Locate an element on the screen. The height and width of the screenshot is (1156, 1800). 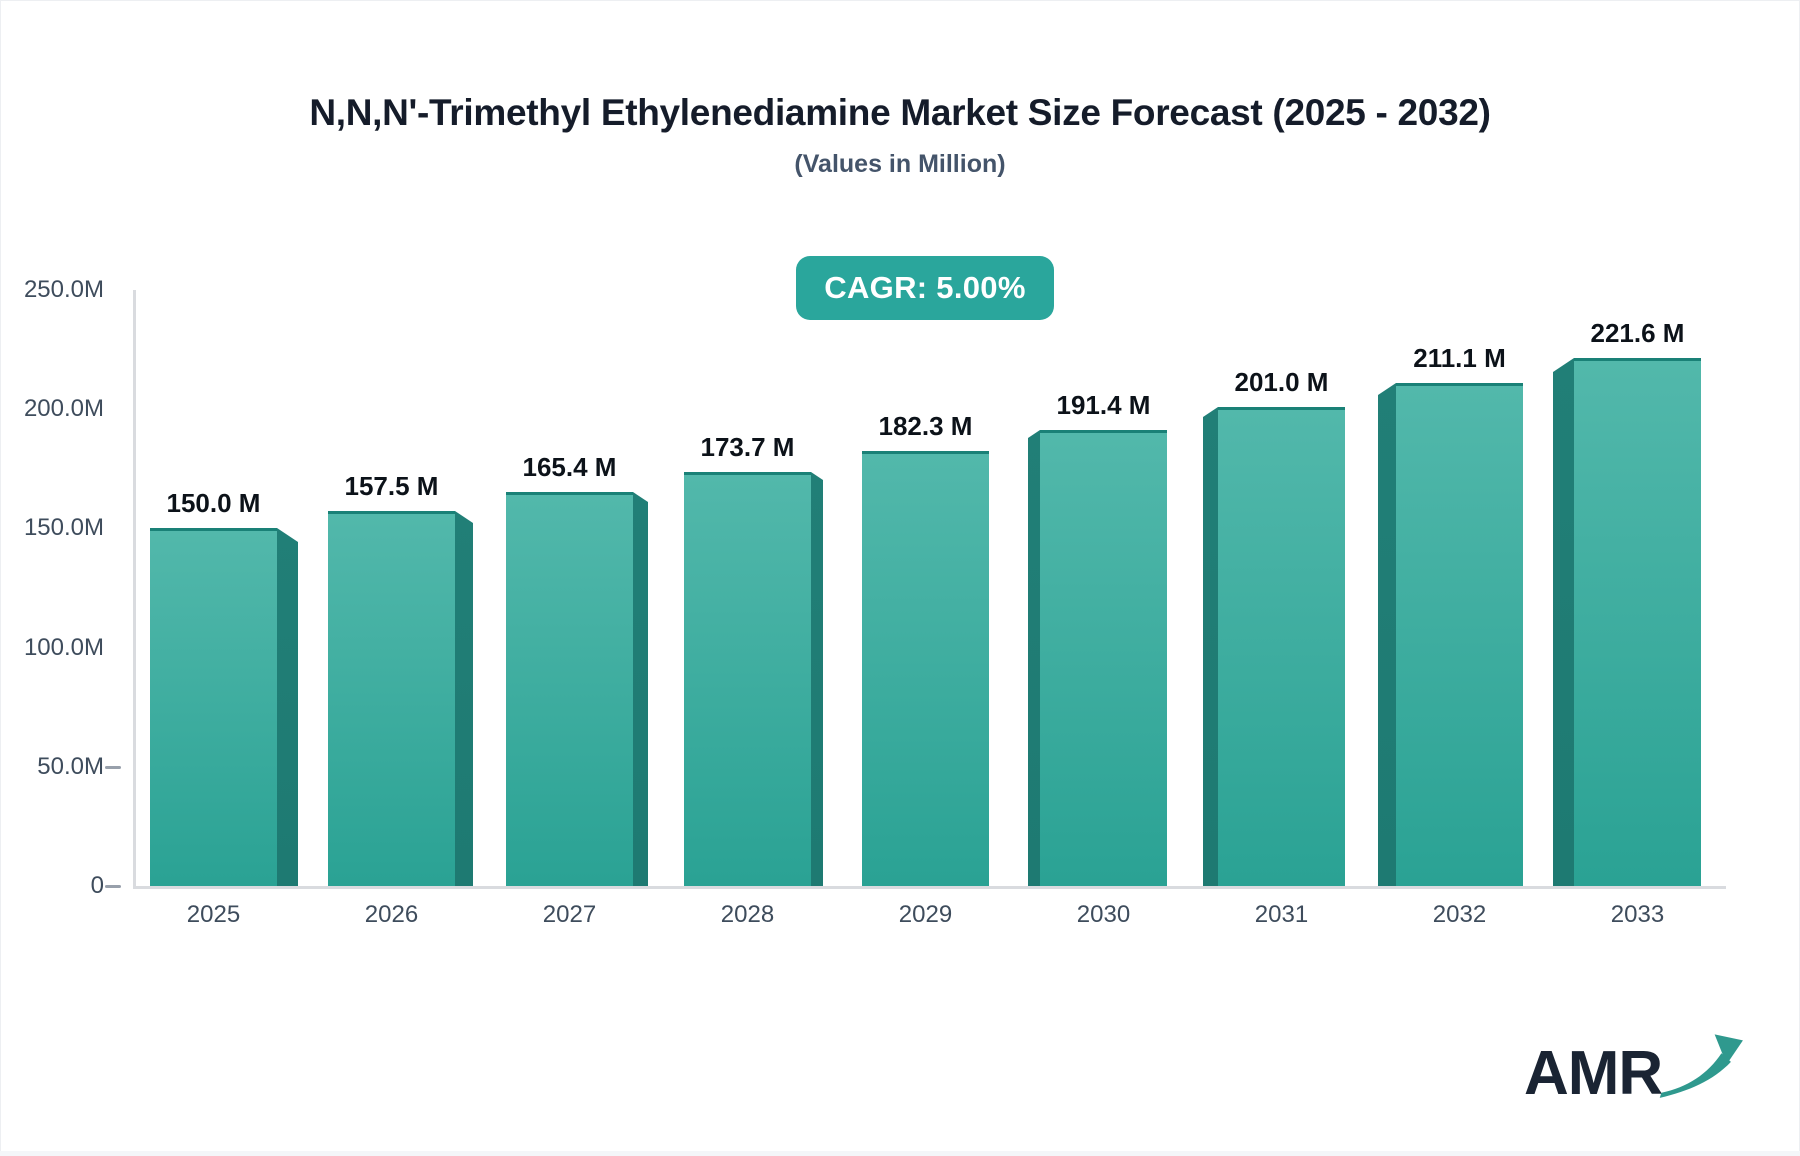
amr-logo: AMR is located at coordinates (1634, 1074).